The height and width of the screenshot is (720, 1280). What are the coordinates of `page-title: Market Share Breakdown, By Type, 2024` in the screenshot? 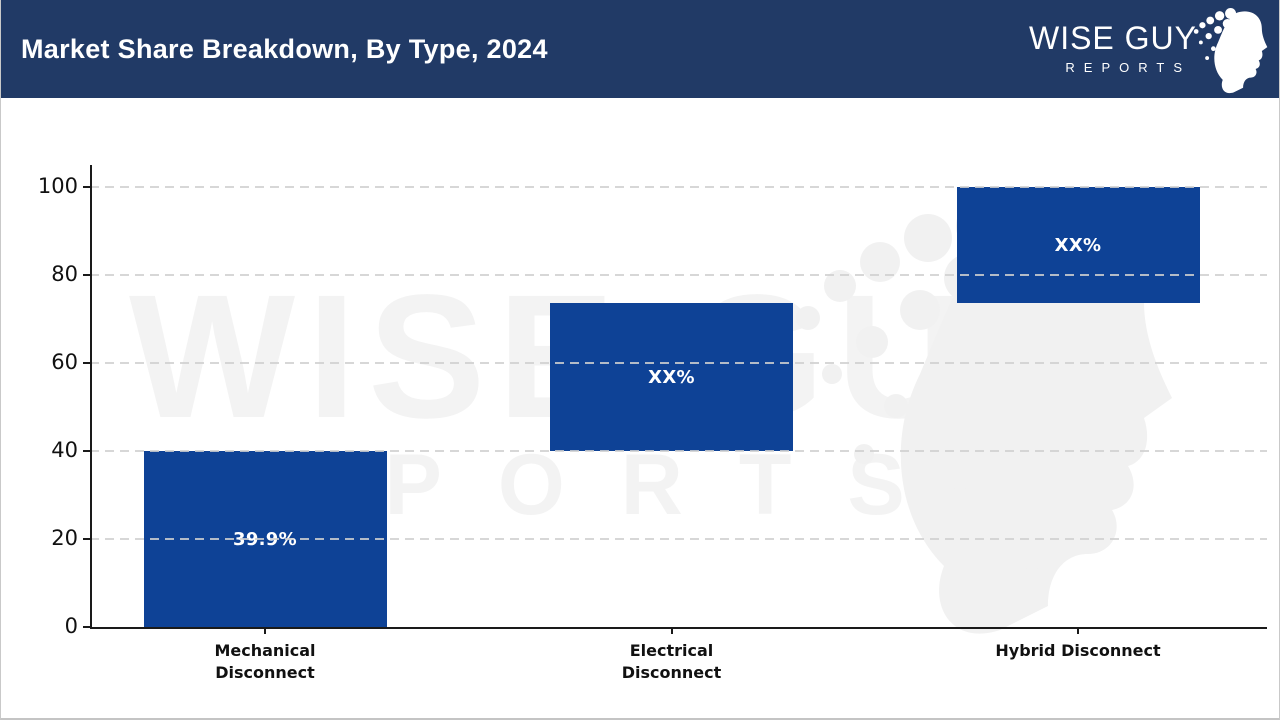 It's located at (284, 49).